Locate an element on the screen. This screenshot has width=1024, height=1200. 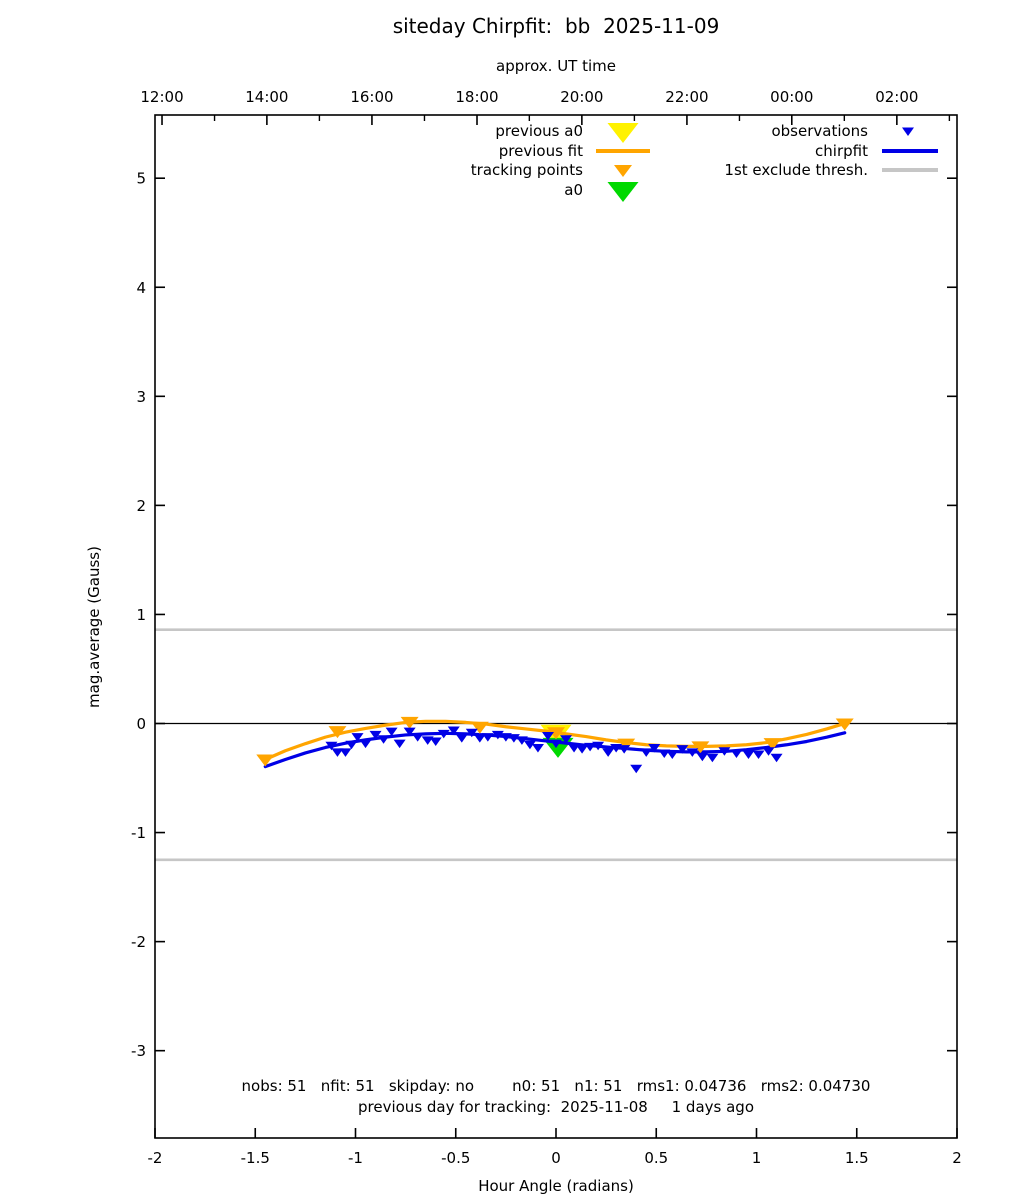
legend-label: a0 is located at coordinates (573, 190).